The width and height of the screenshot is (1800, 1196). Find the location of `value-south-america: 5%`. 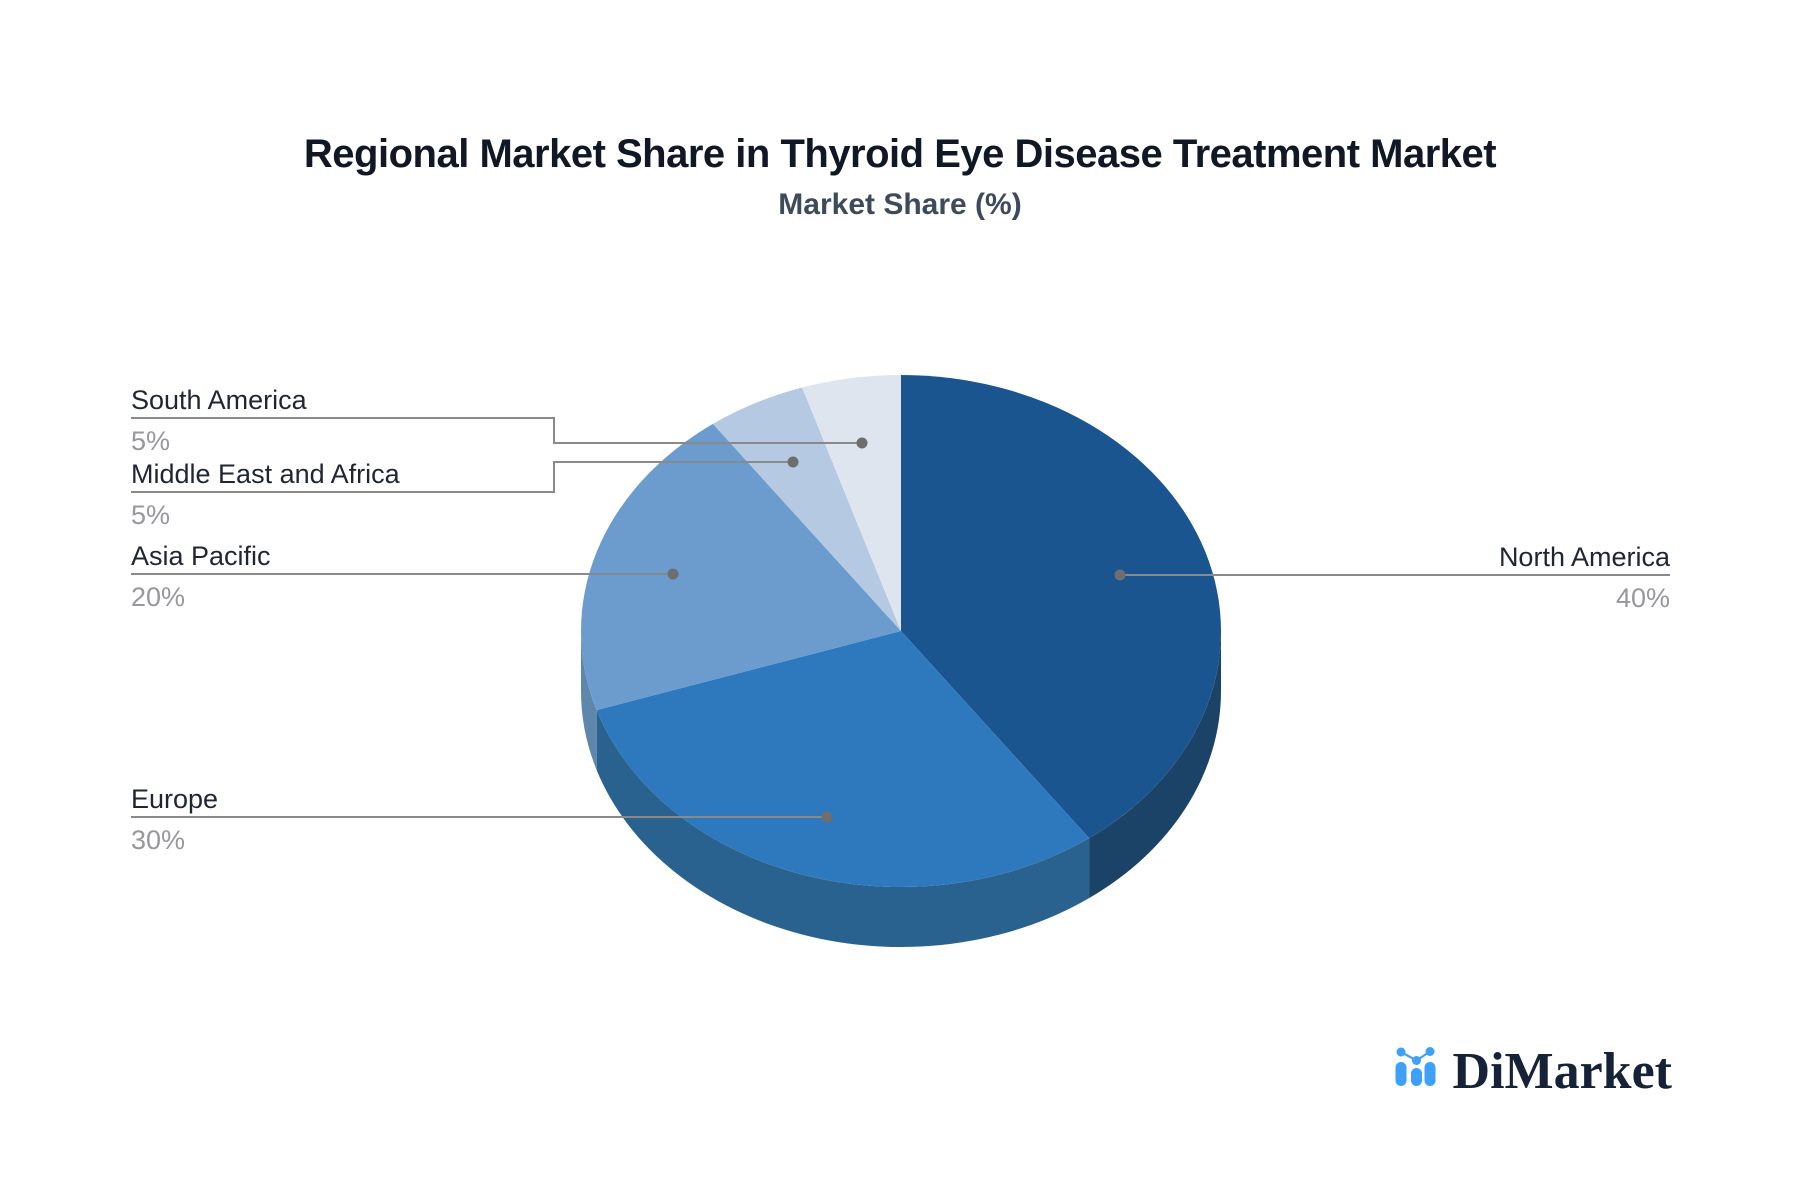

value-south-america: 5% is located at coordinates (151, 441).